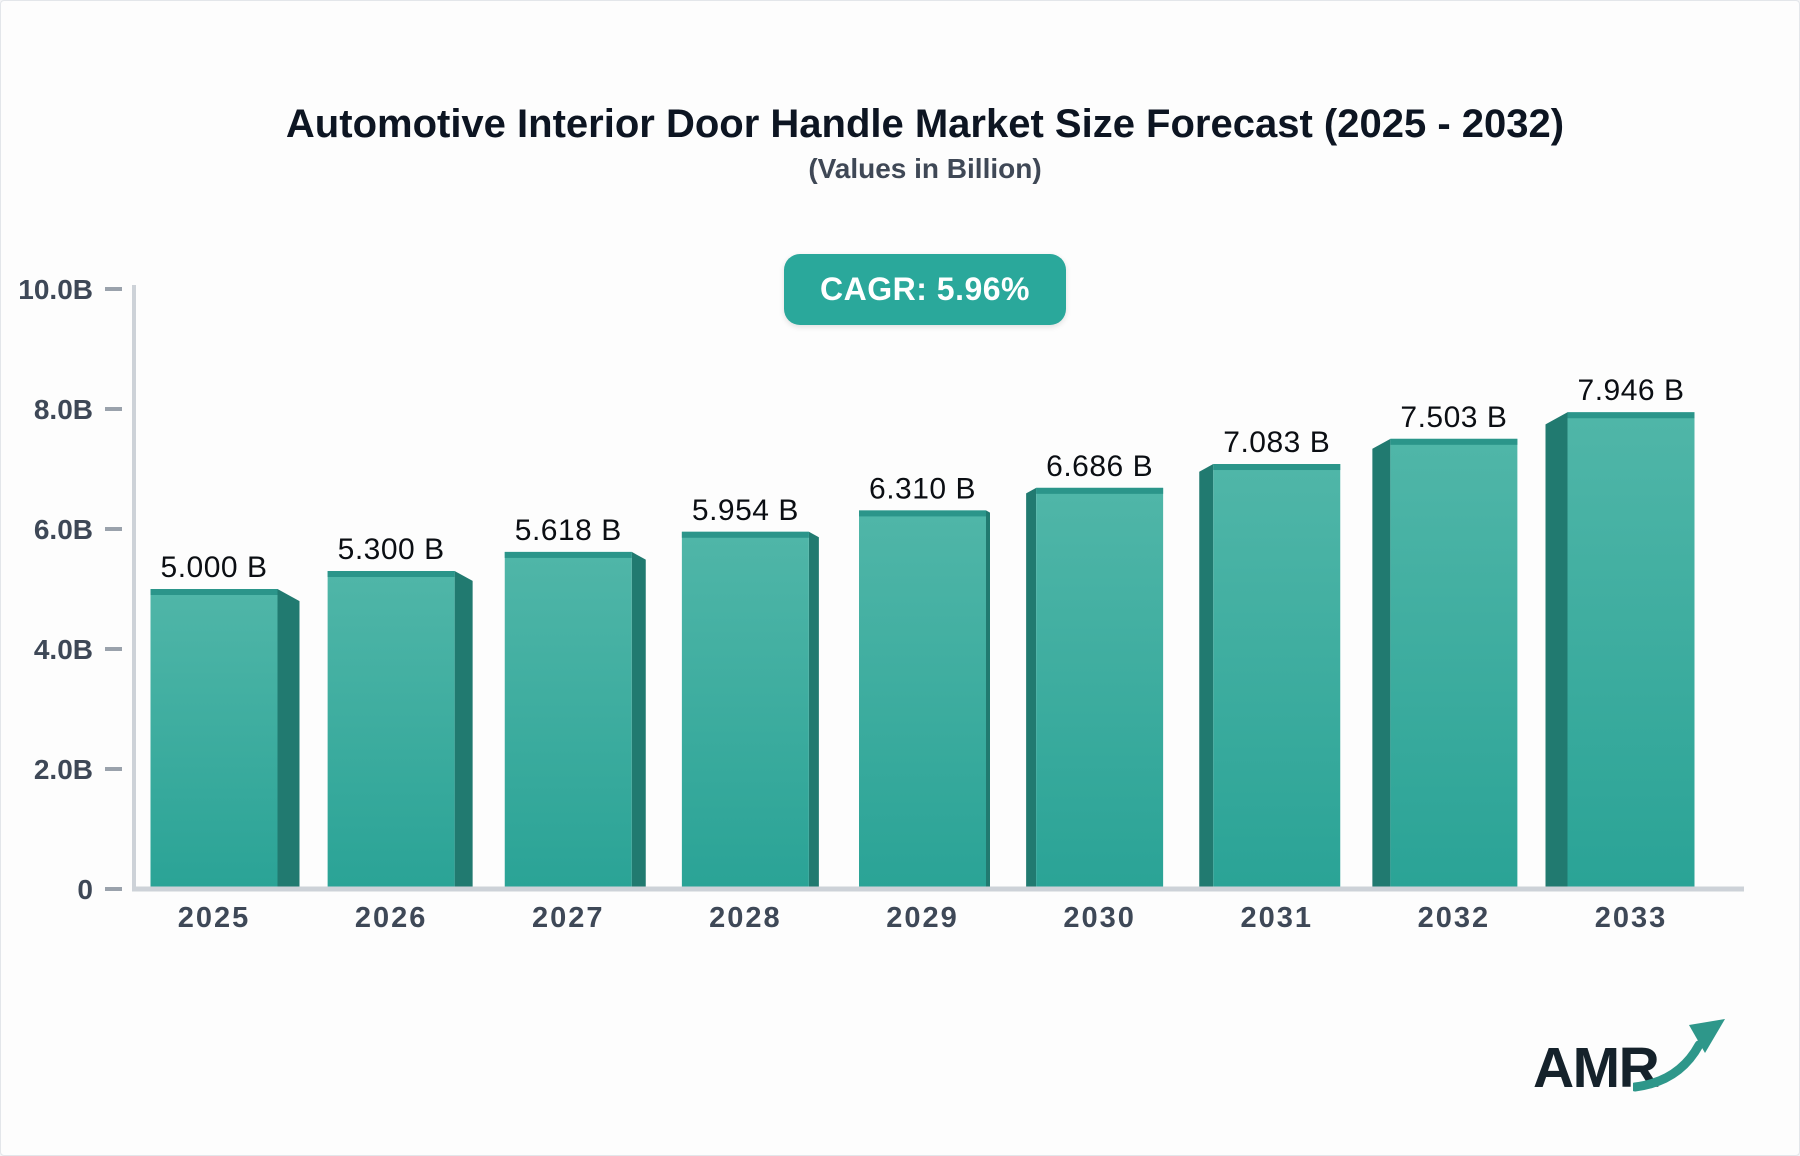  I want to click on bar-2025: 5.000 B 2025, so click(225, 742).